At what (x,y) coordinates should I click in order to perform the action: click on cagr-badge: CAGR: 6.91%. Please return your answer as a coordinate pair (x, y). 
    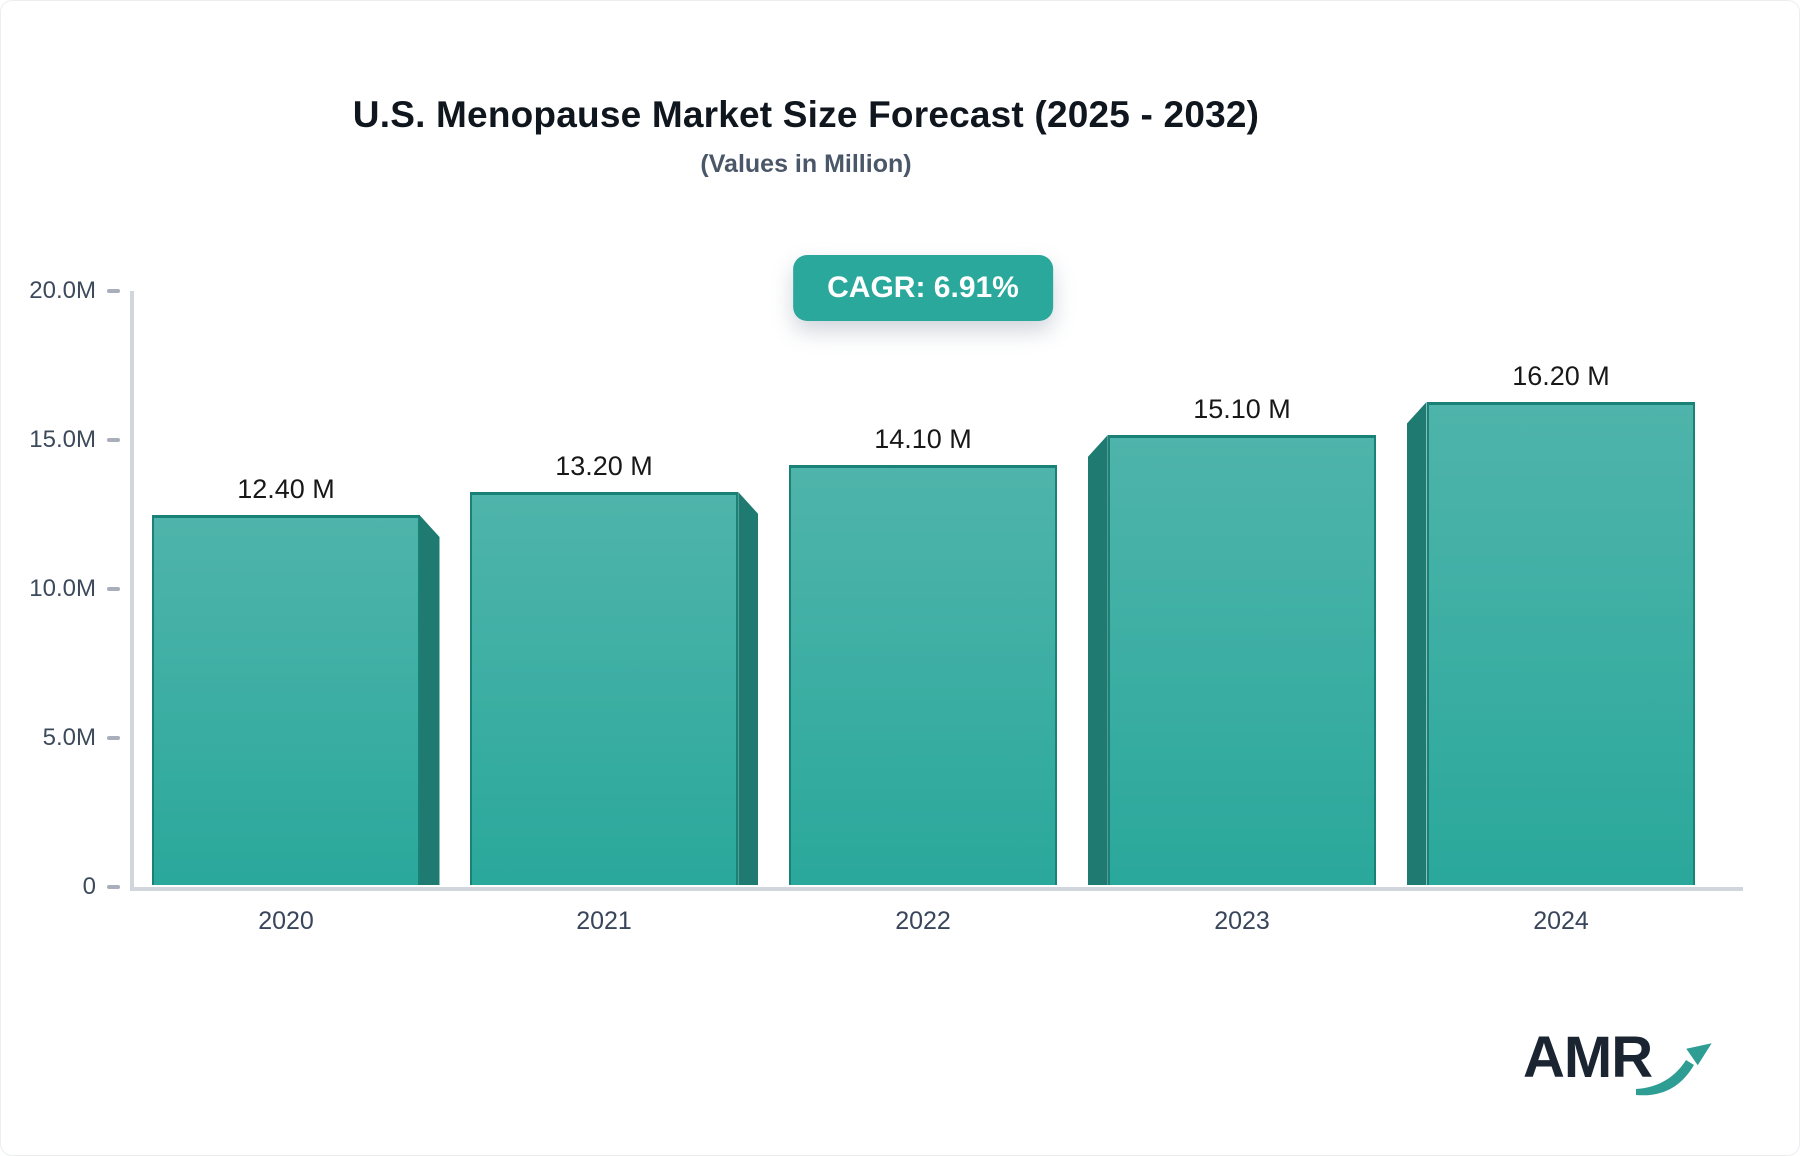
    Looking at the image, I should click on (923, 288).